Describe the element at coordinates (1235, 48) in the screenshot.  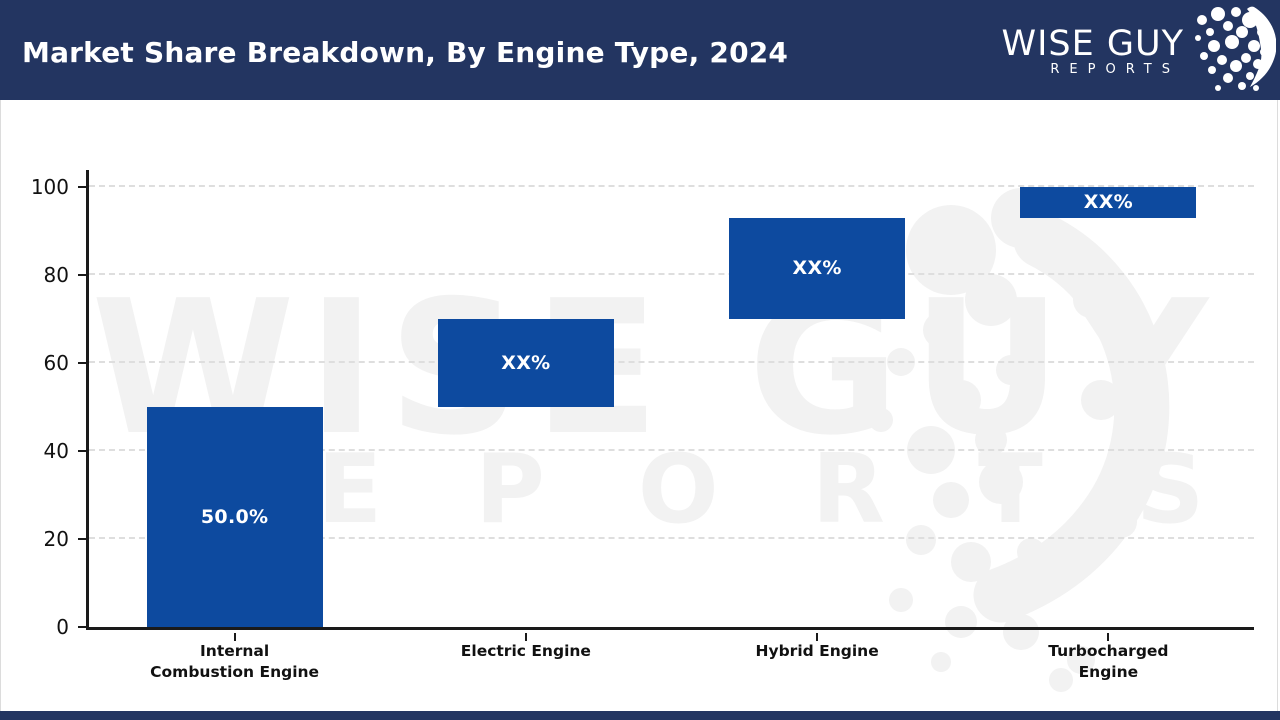
I see `wiseguy-face-icon` at that location.